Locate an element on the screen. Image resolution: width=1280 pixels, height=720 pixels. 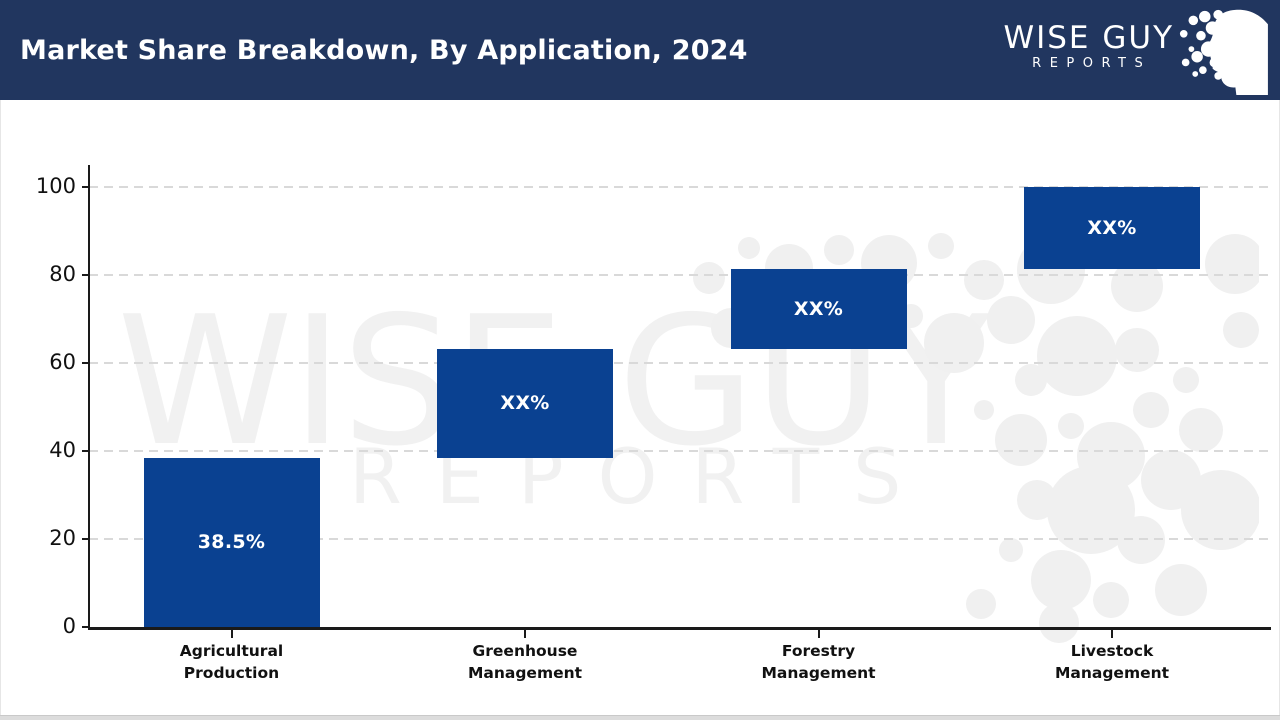
bar-value-label: 38.5% is located at coordinates (231, 542).